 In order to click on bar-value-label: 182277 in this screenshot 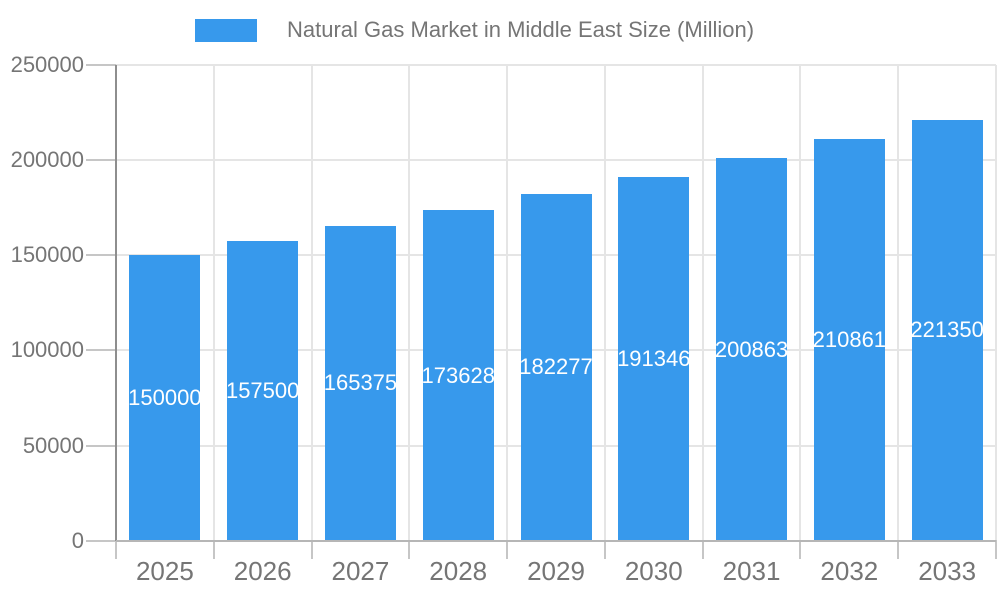, I will do `click(556, 367)`.